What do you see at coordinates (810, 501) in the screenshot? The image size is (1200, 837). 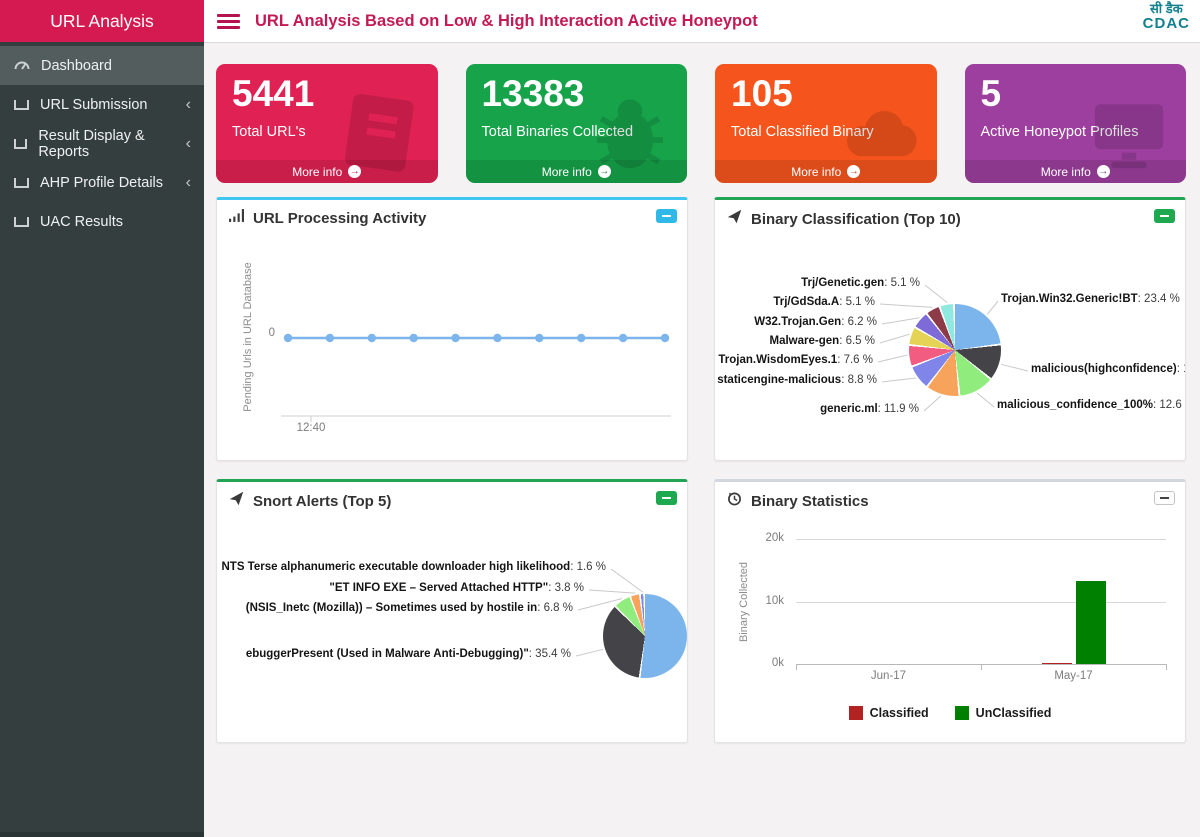 I see `panel-title: Binary Statistics` at bounding box center [810, 501].